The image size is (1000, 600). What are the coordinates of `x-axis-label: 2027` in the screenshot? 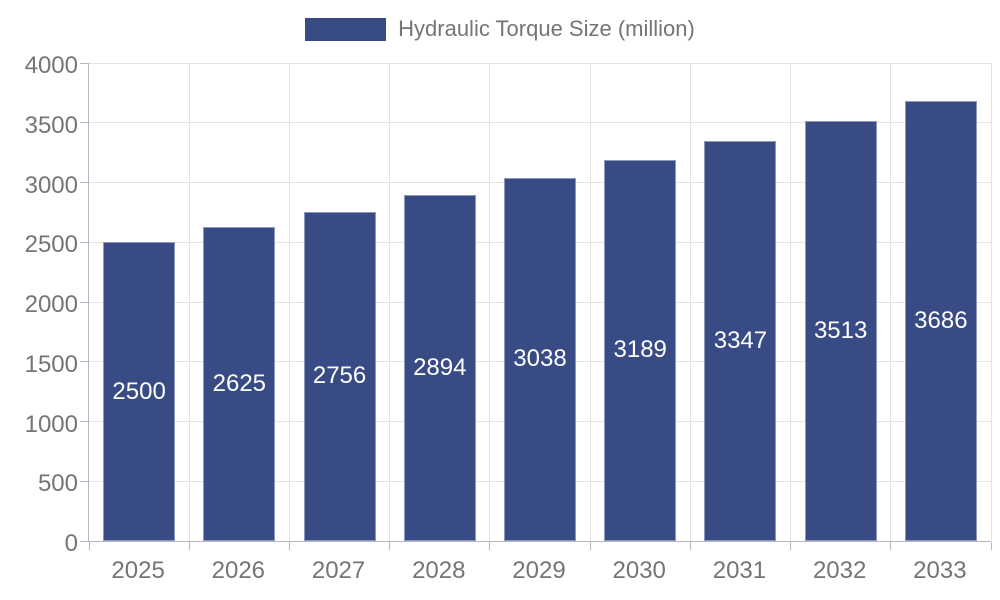 It's located at (338, 570).